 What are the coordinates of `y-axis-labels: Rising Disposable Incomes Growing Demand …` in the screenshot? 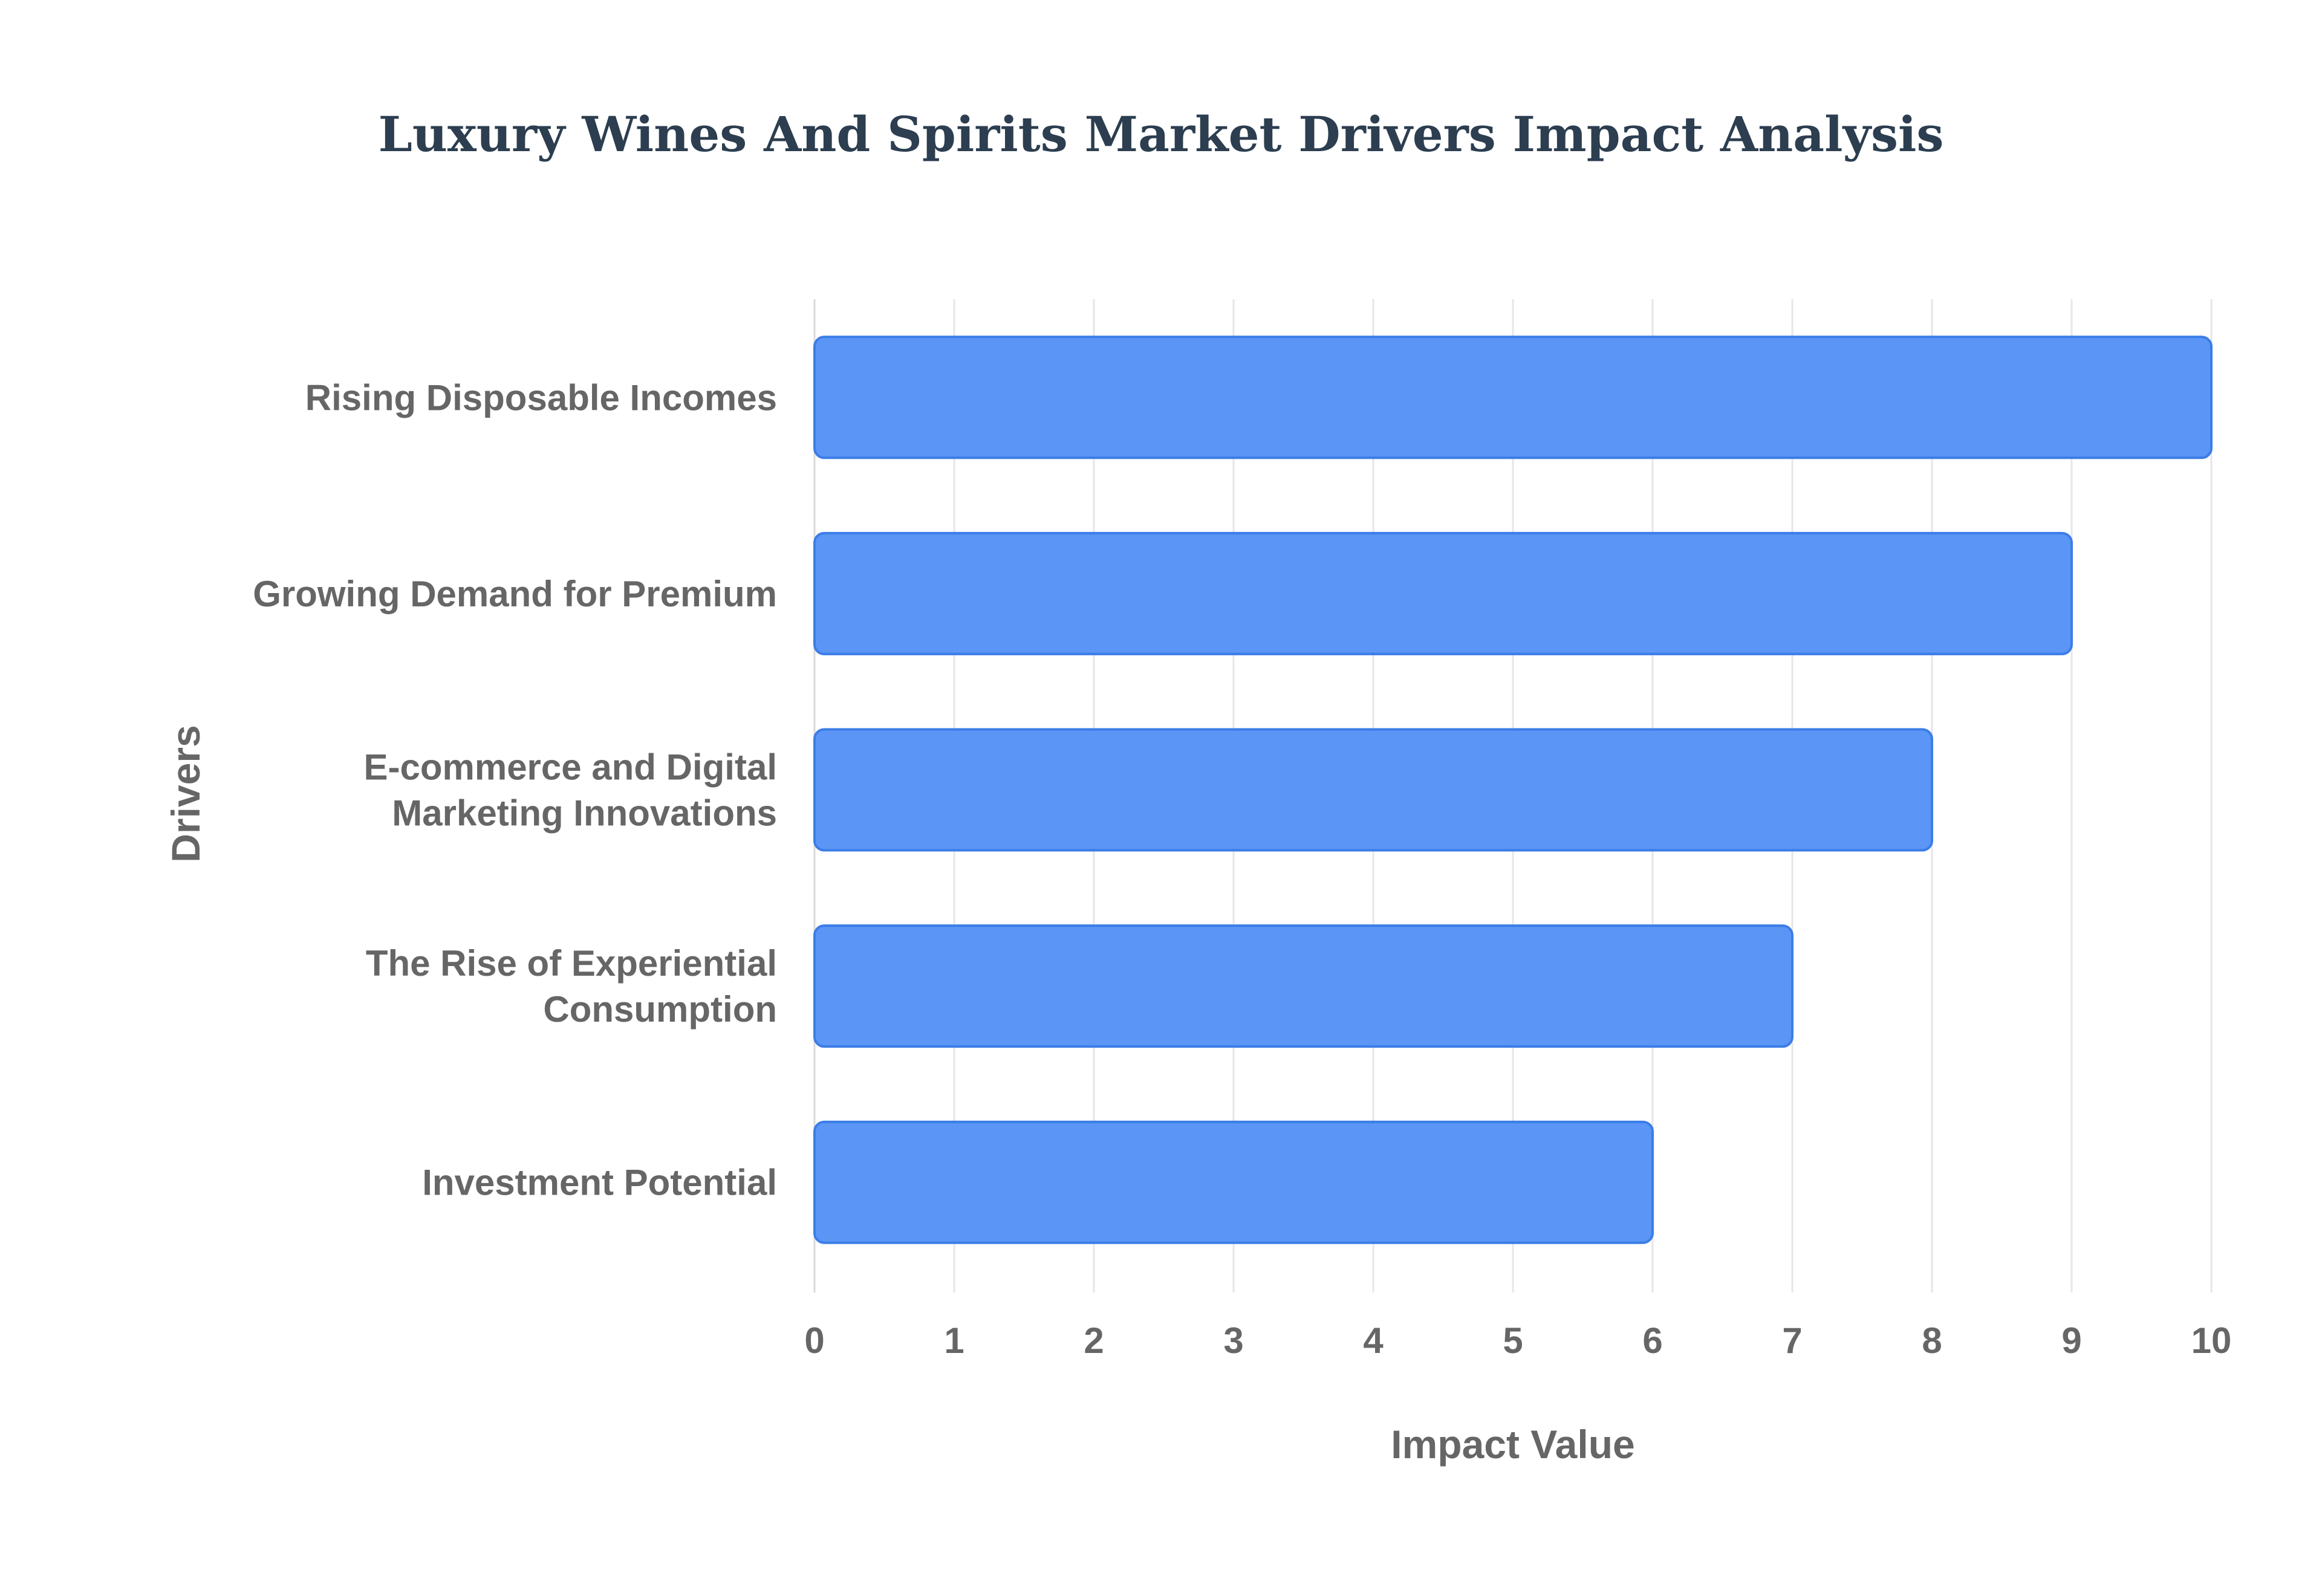 It's located at (515, 789).